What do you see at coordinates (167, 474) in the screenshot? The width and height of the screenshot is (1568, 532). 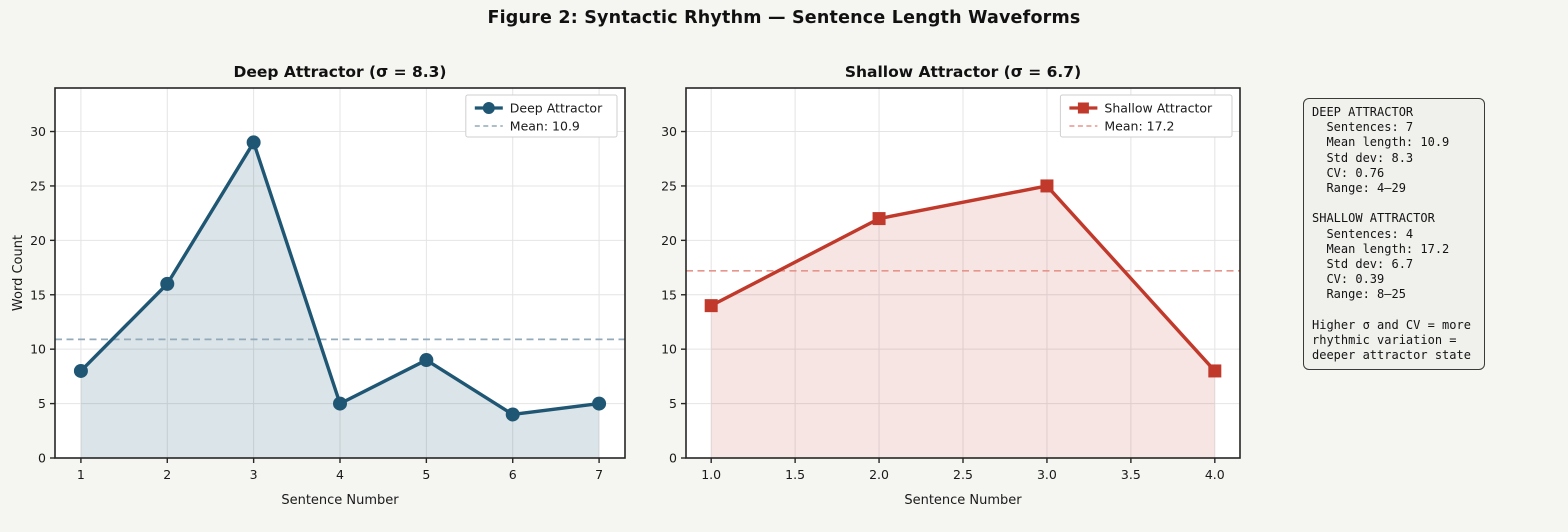 I see `svg-text: 2` at bounding box center [167, 474].